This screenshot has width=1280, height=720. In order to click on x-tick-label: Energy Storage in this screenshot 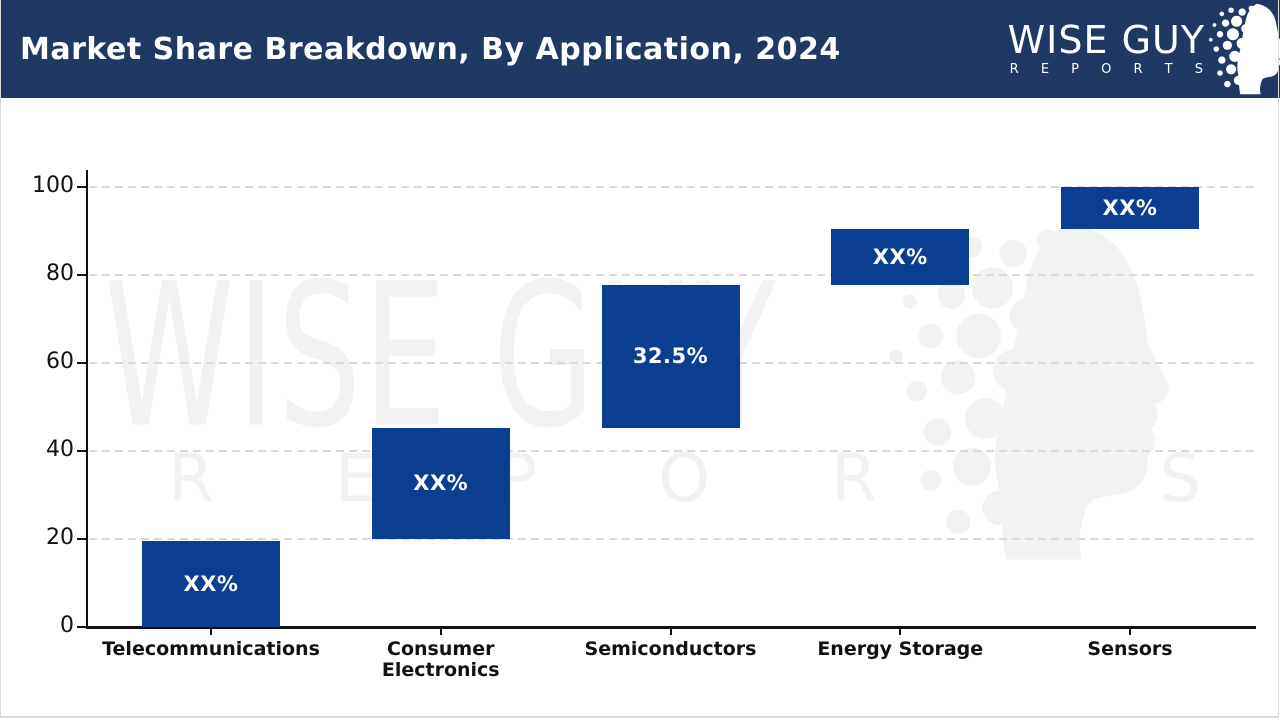, I will do `click(900, 649)`.